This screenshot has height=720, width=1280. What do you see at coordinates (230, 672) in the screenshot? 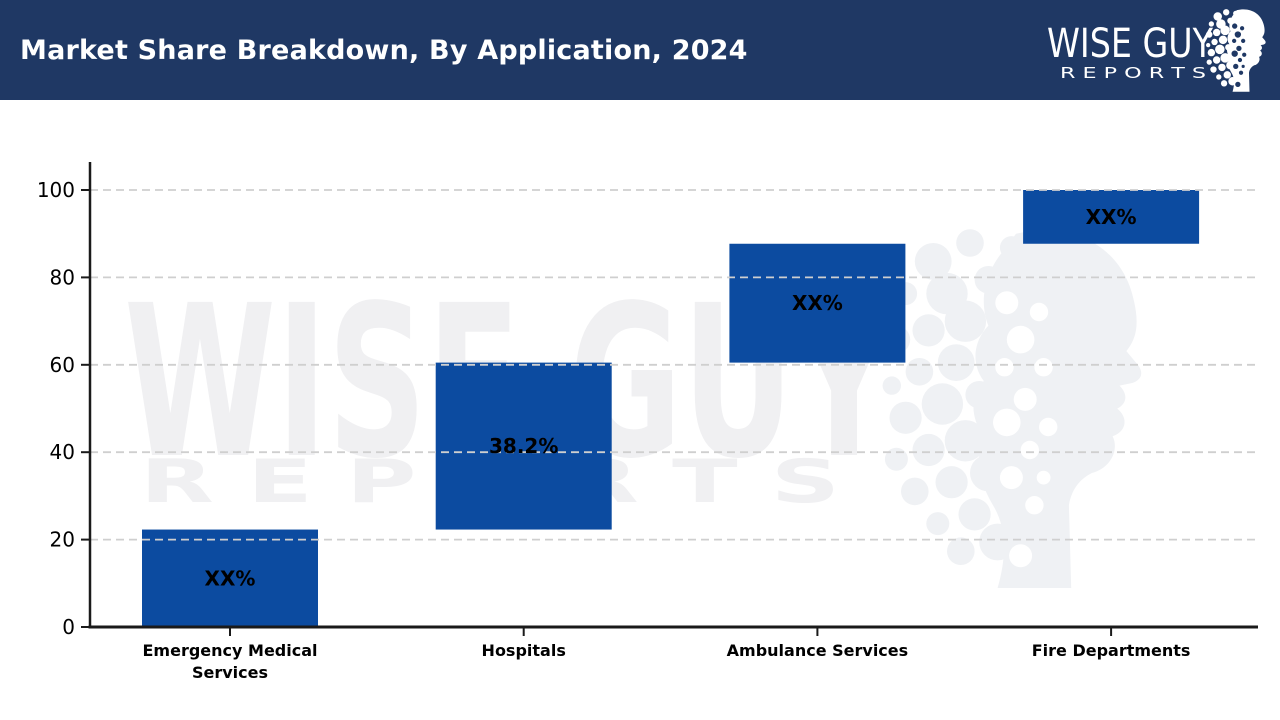
I see `x-tick-label-0-1: Services` at bounding box center [230, 672].